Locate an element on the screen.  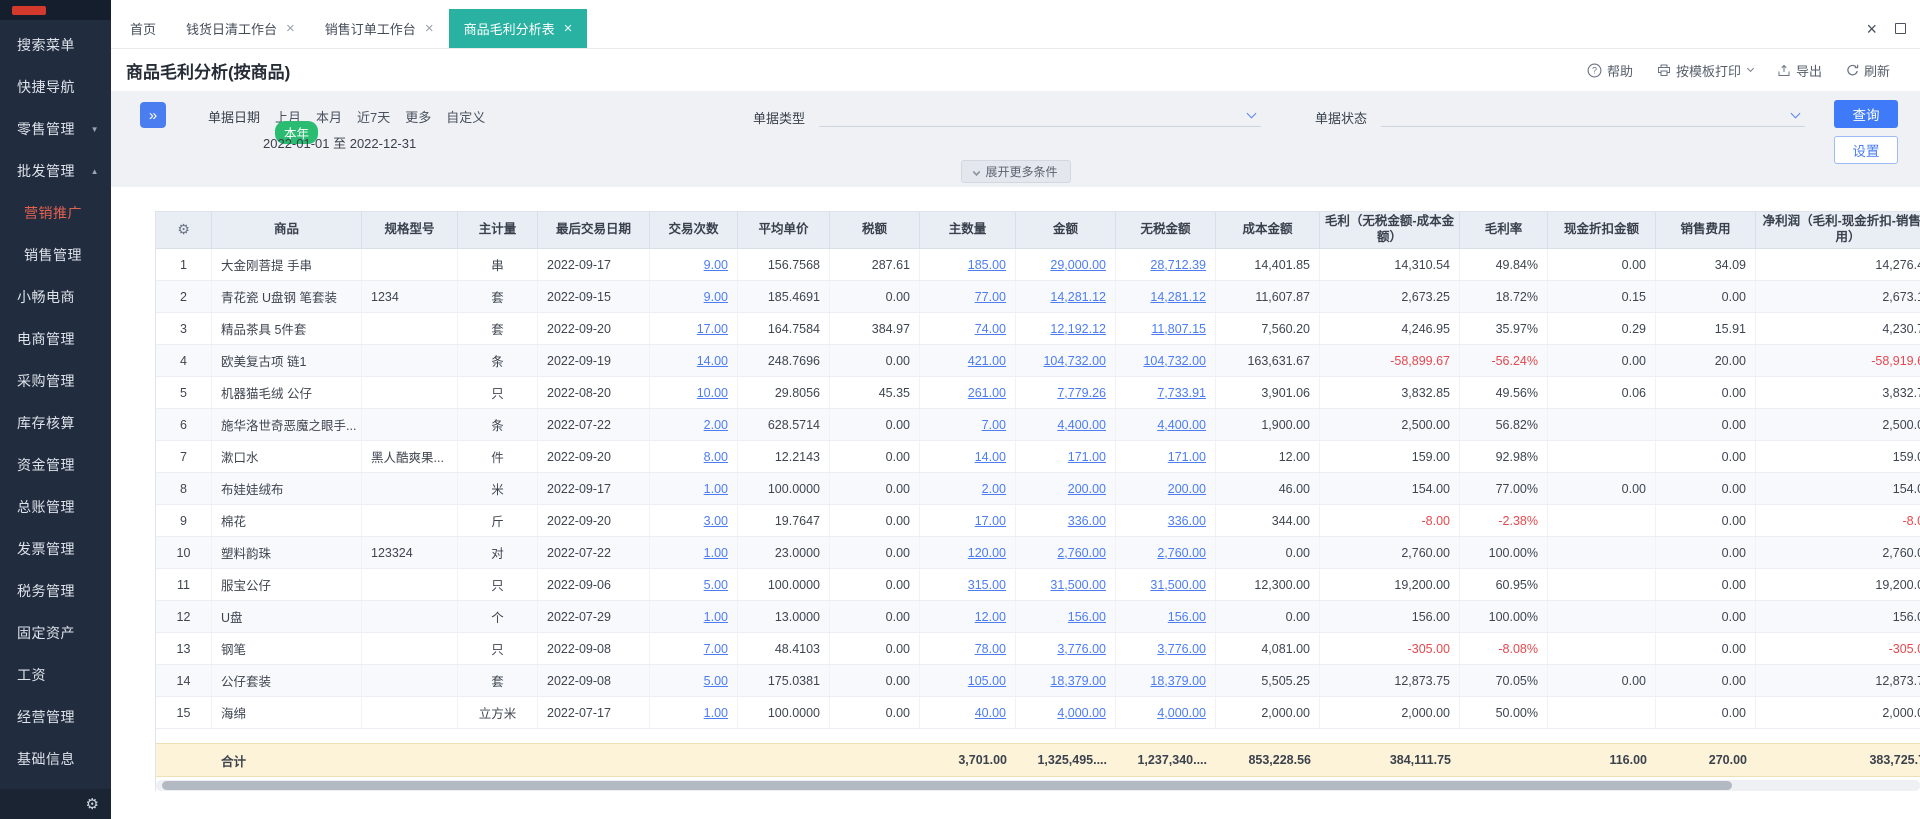
query-button: 查询 is located at coordinates (1866, 114).